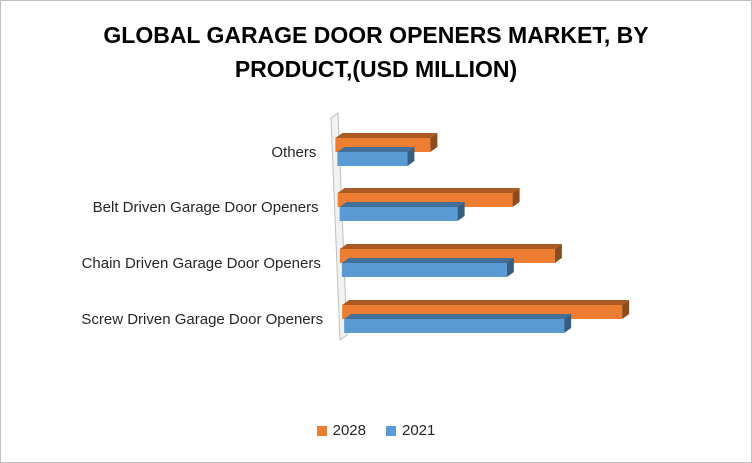 The height and width of the screenshot is (463, 752). What do you see at coordinates (201, 263) in the screenshot?
I see `category-label: Chain Driven Garage Door Openers` at bounding box center [201, 263].